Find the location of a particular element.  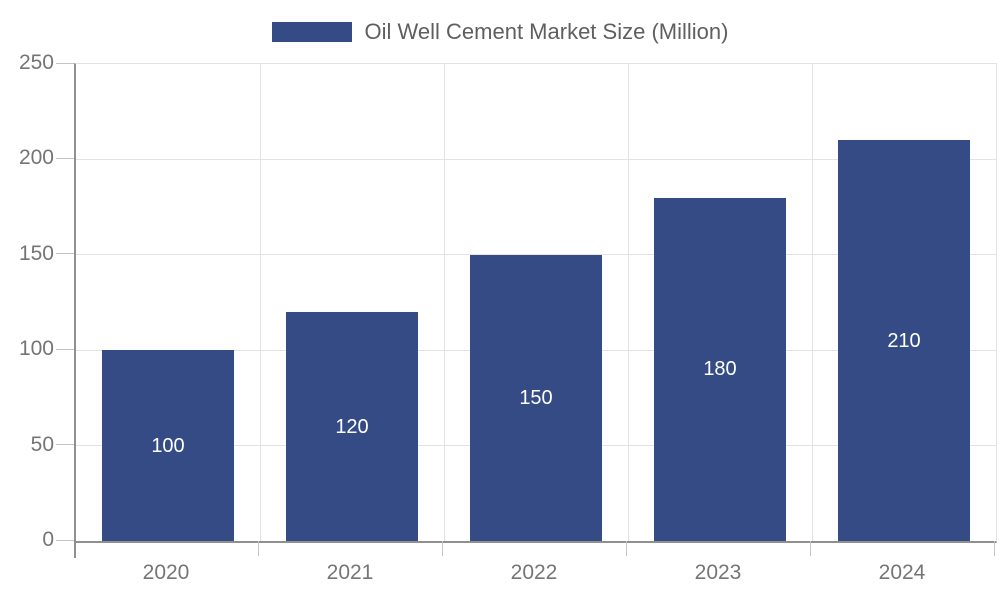

bar-value-label: 180 is located at coordinates (720, 369).